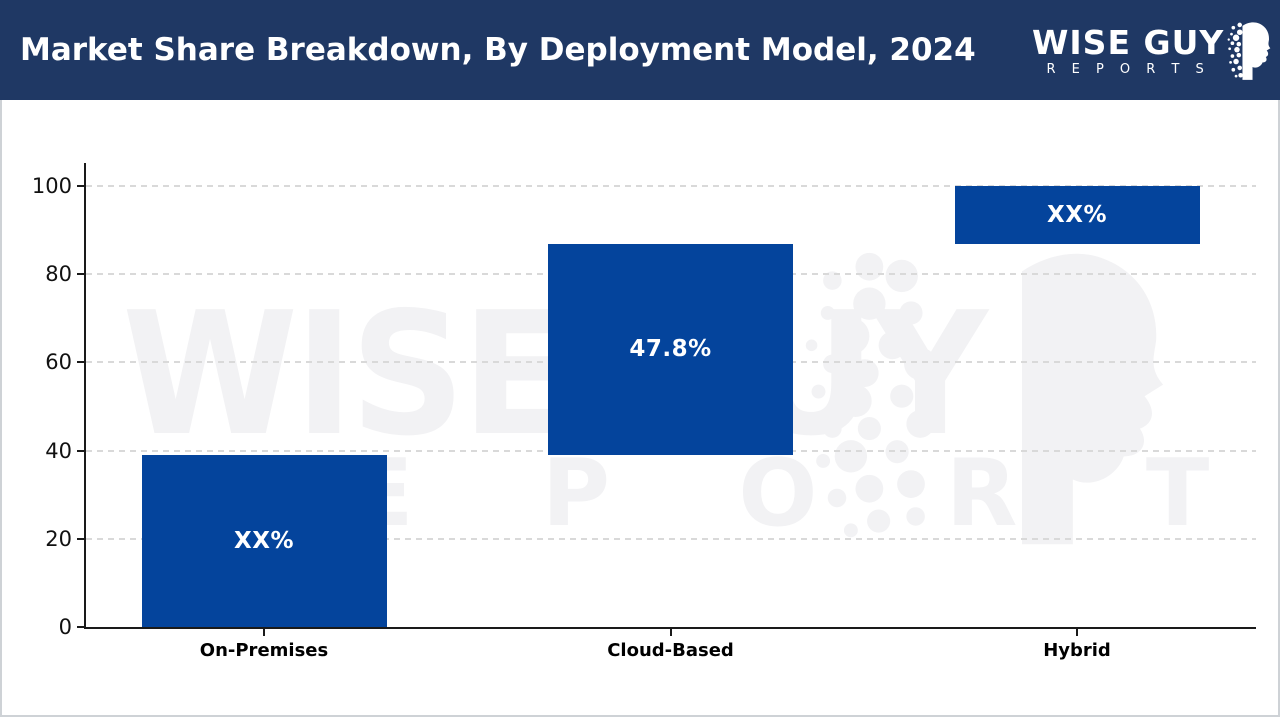  What do you see at coordinates (264, 650) in the screenshot?
I see `x-category-label: On-Premises` at bounding box center [264, 650].